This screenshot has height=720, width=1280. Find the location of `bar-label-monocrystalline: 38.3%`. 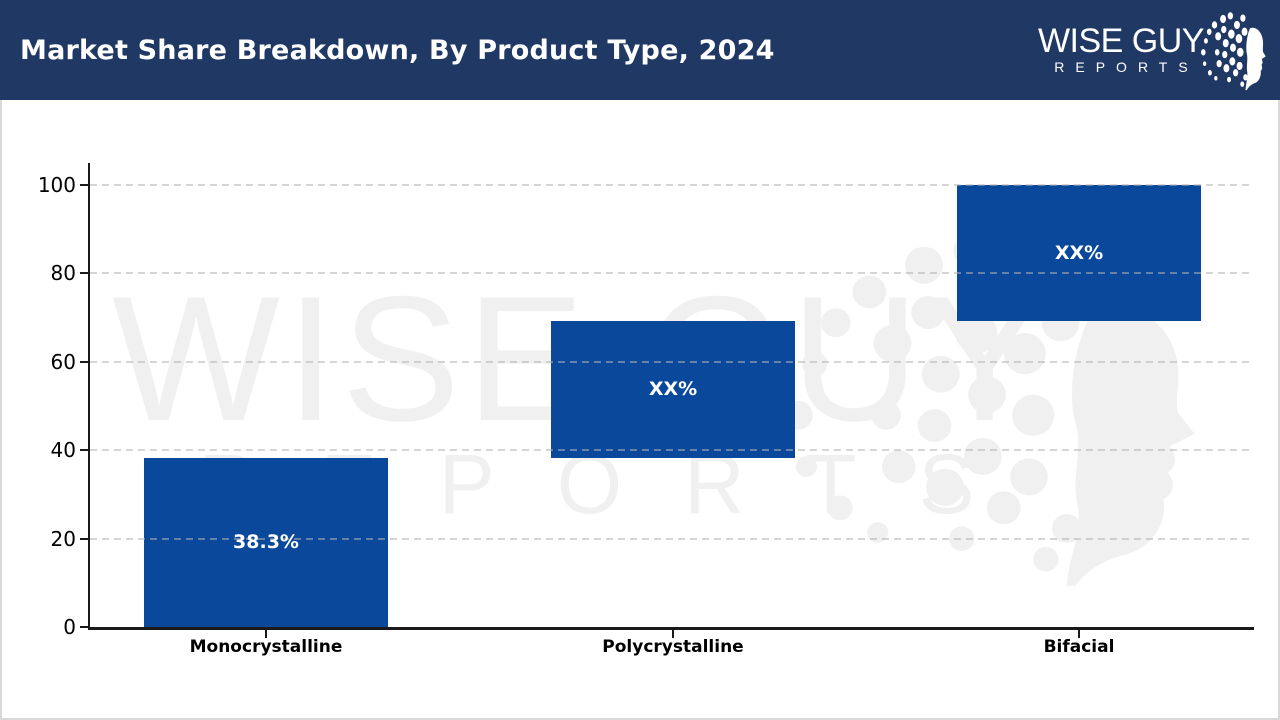

bar-label-monocrystalline: 38.3% is located at coordinates (266, 542).